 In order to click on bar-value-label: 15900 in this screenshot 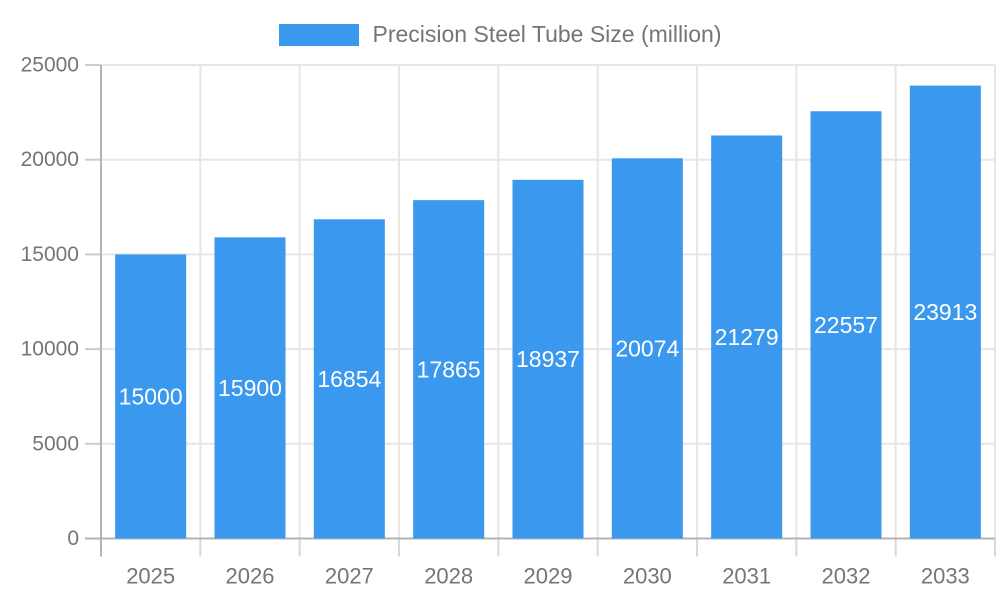, I will do `click(250, 388)`.